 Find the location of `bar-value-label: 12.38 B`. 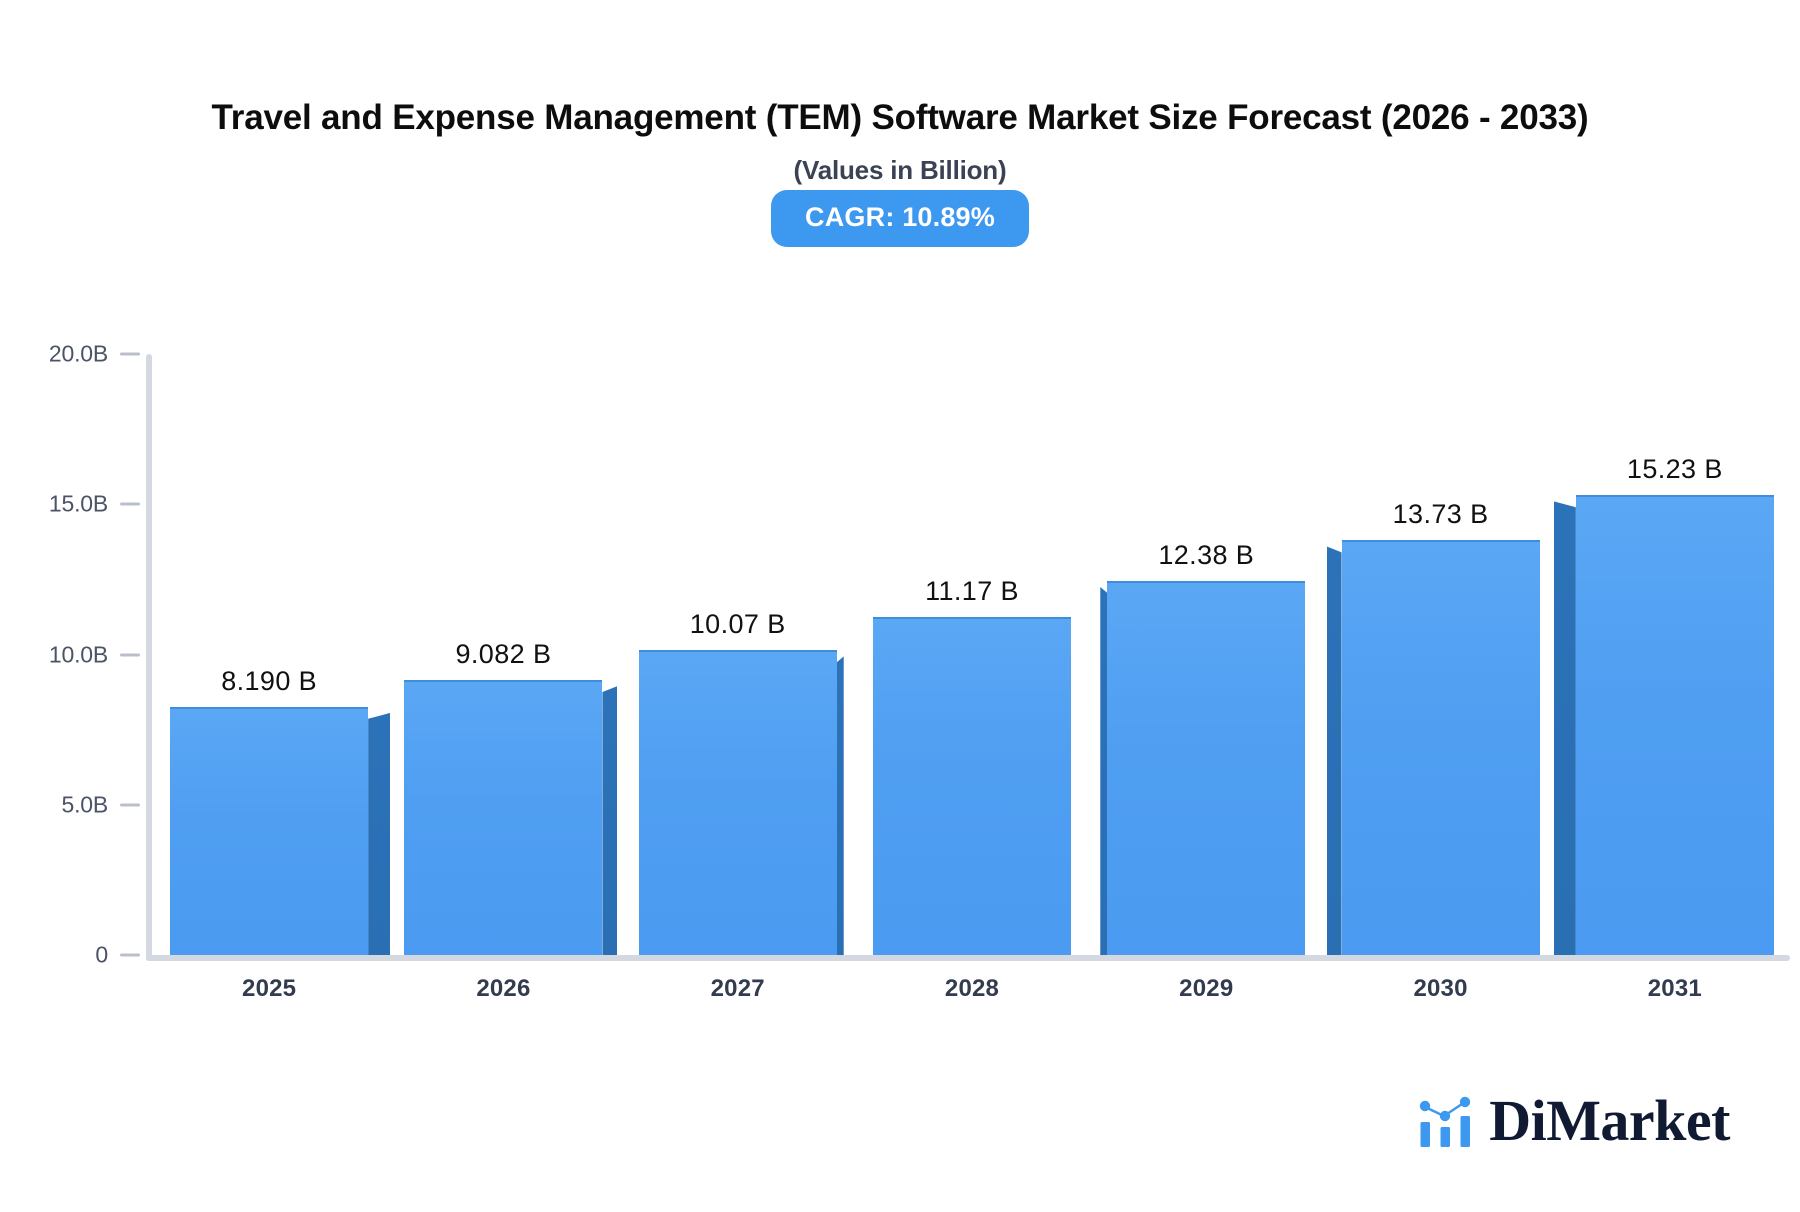

bar-value-label: 12.38 B is located at coordinates (1206, 554).